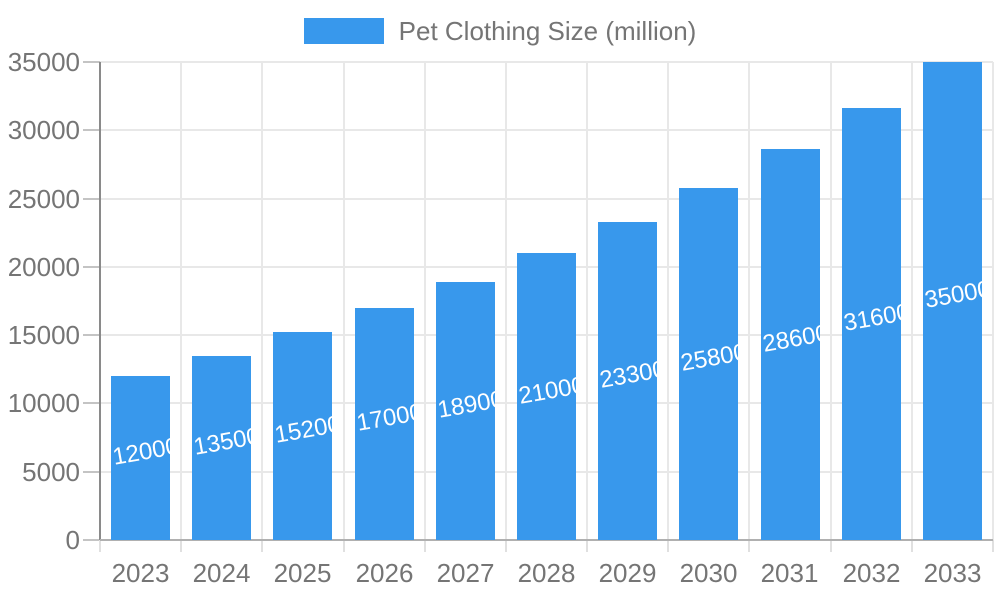  What do you see at coordinates (952, 294) in the screenshot?
I see `bar-value-label: 35000` at bounding box center [952, 294].